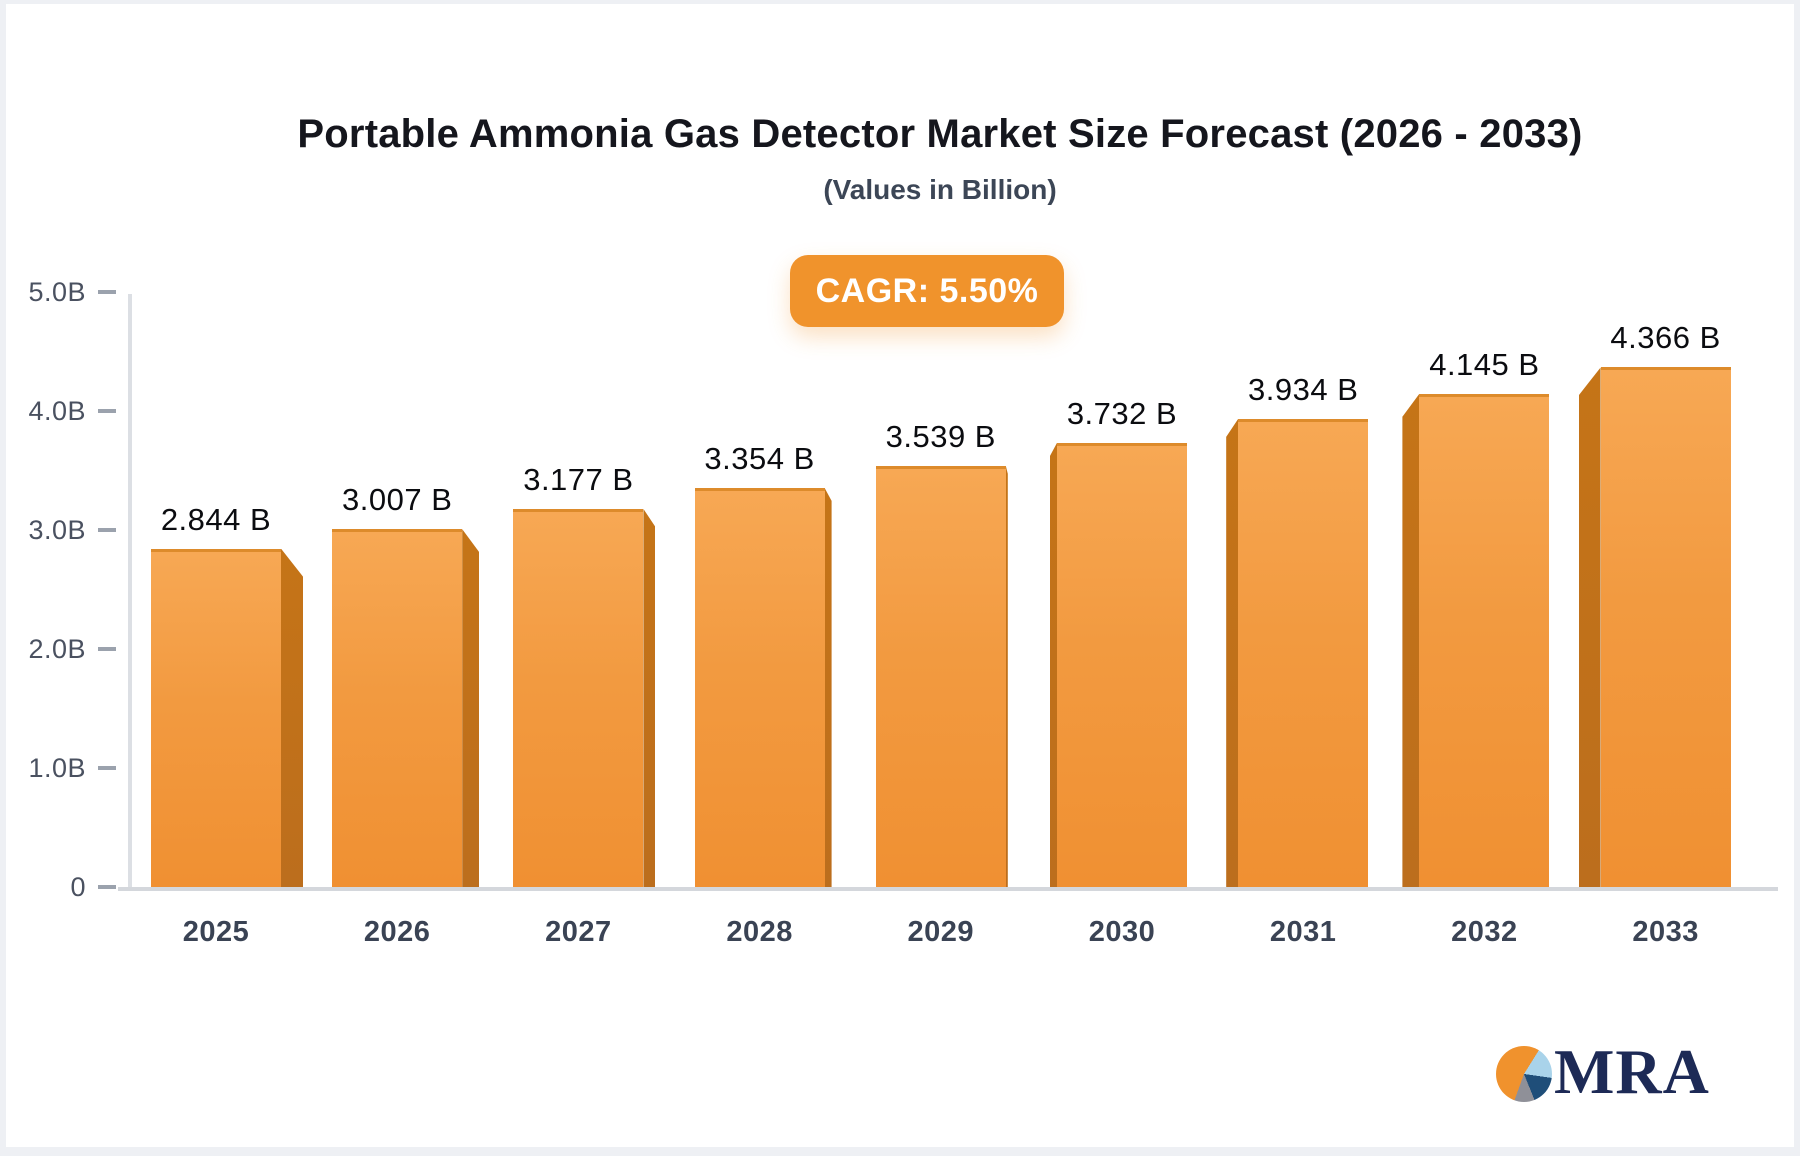  Describe the element at coordinates (57, 649) in the screenshot. I see `y-axis-label: 2.0B` at that location.